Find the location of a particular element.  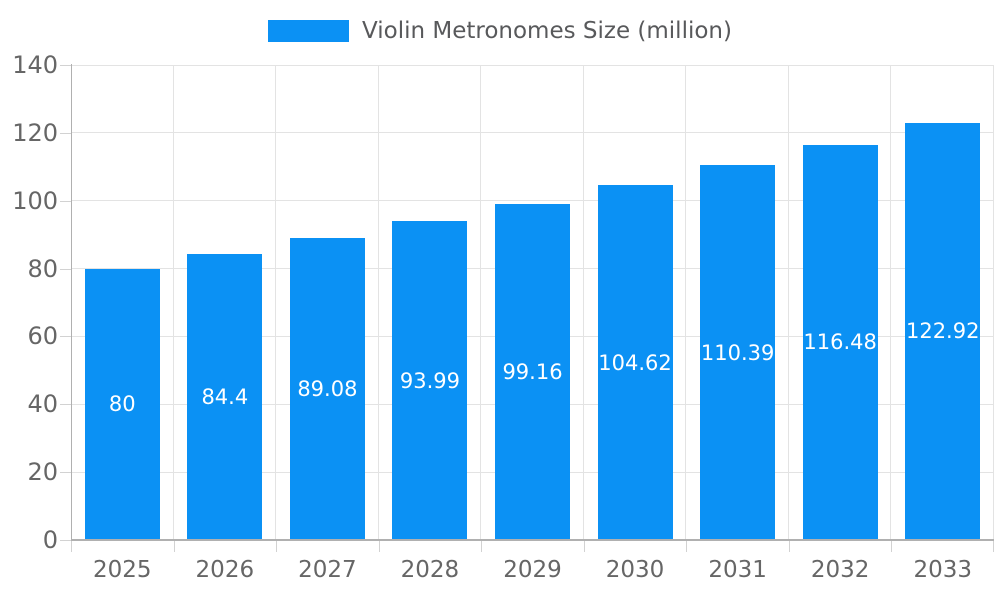

bar-2027: 89.08 is located at coordinates (327, 388).